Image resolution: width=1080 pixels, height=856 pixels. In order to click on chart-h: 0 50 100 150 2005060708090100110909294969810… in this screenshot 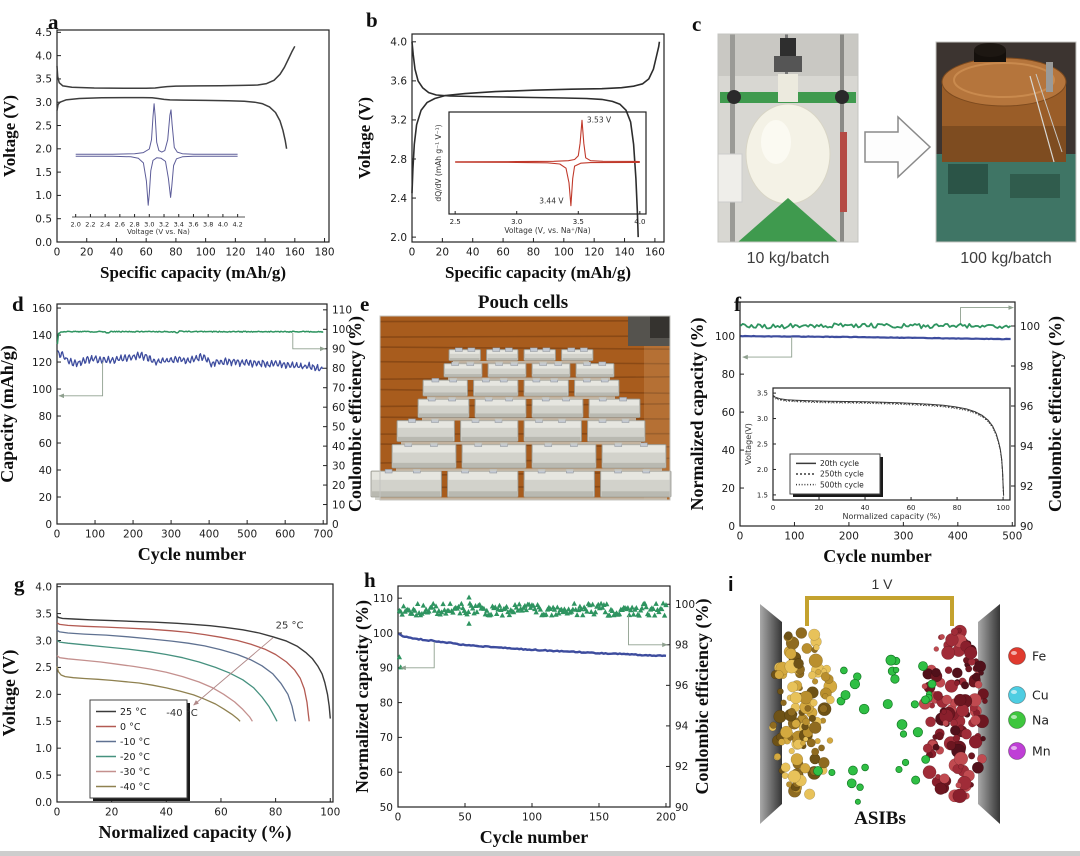, I will do `click(534, 716)`.